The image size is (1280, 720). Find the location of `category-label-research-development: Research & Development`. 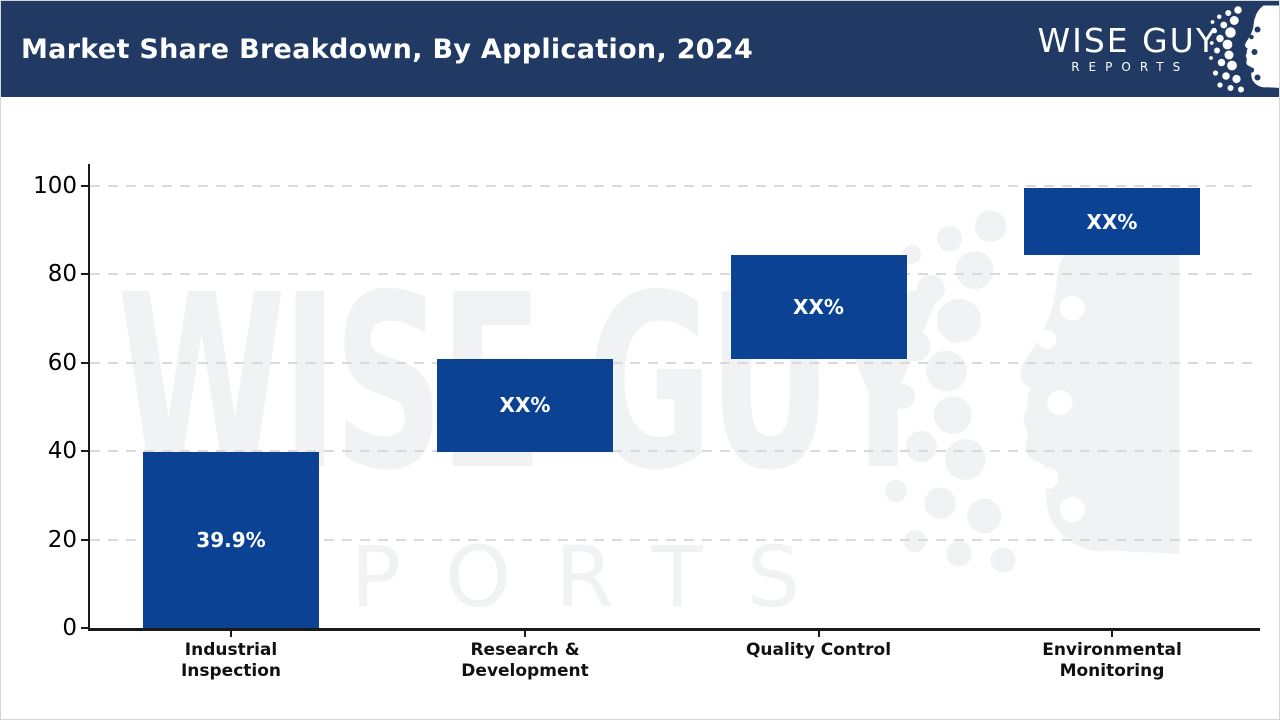

category-label-research-development: Research & Development is located at coordinates (525, 661).